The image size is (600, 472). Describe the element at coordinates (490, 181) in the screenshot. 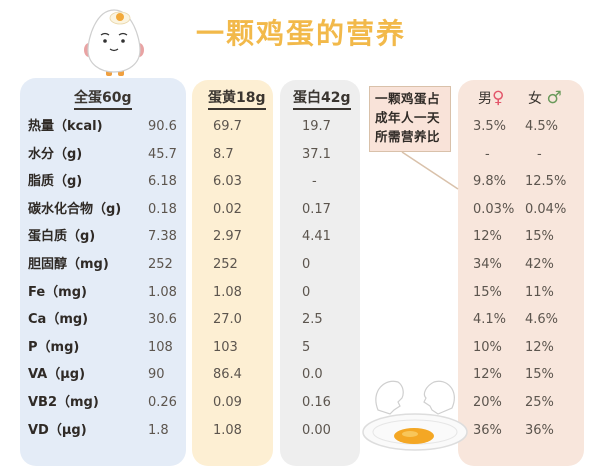

I see `male-percent: 9.8%` at that location.